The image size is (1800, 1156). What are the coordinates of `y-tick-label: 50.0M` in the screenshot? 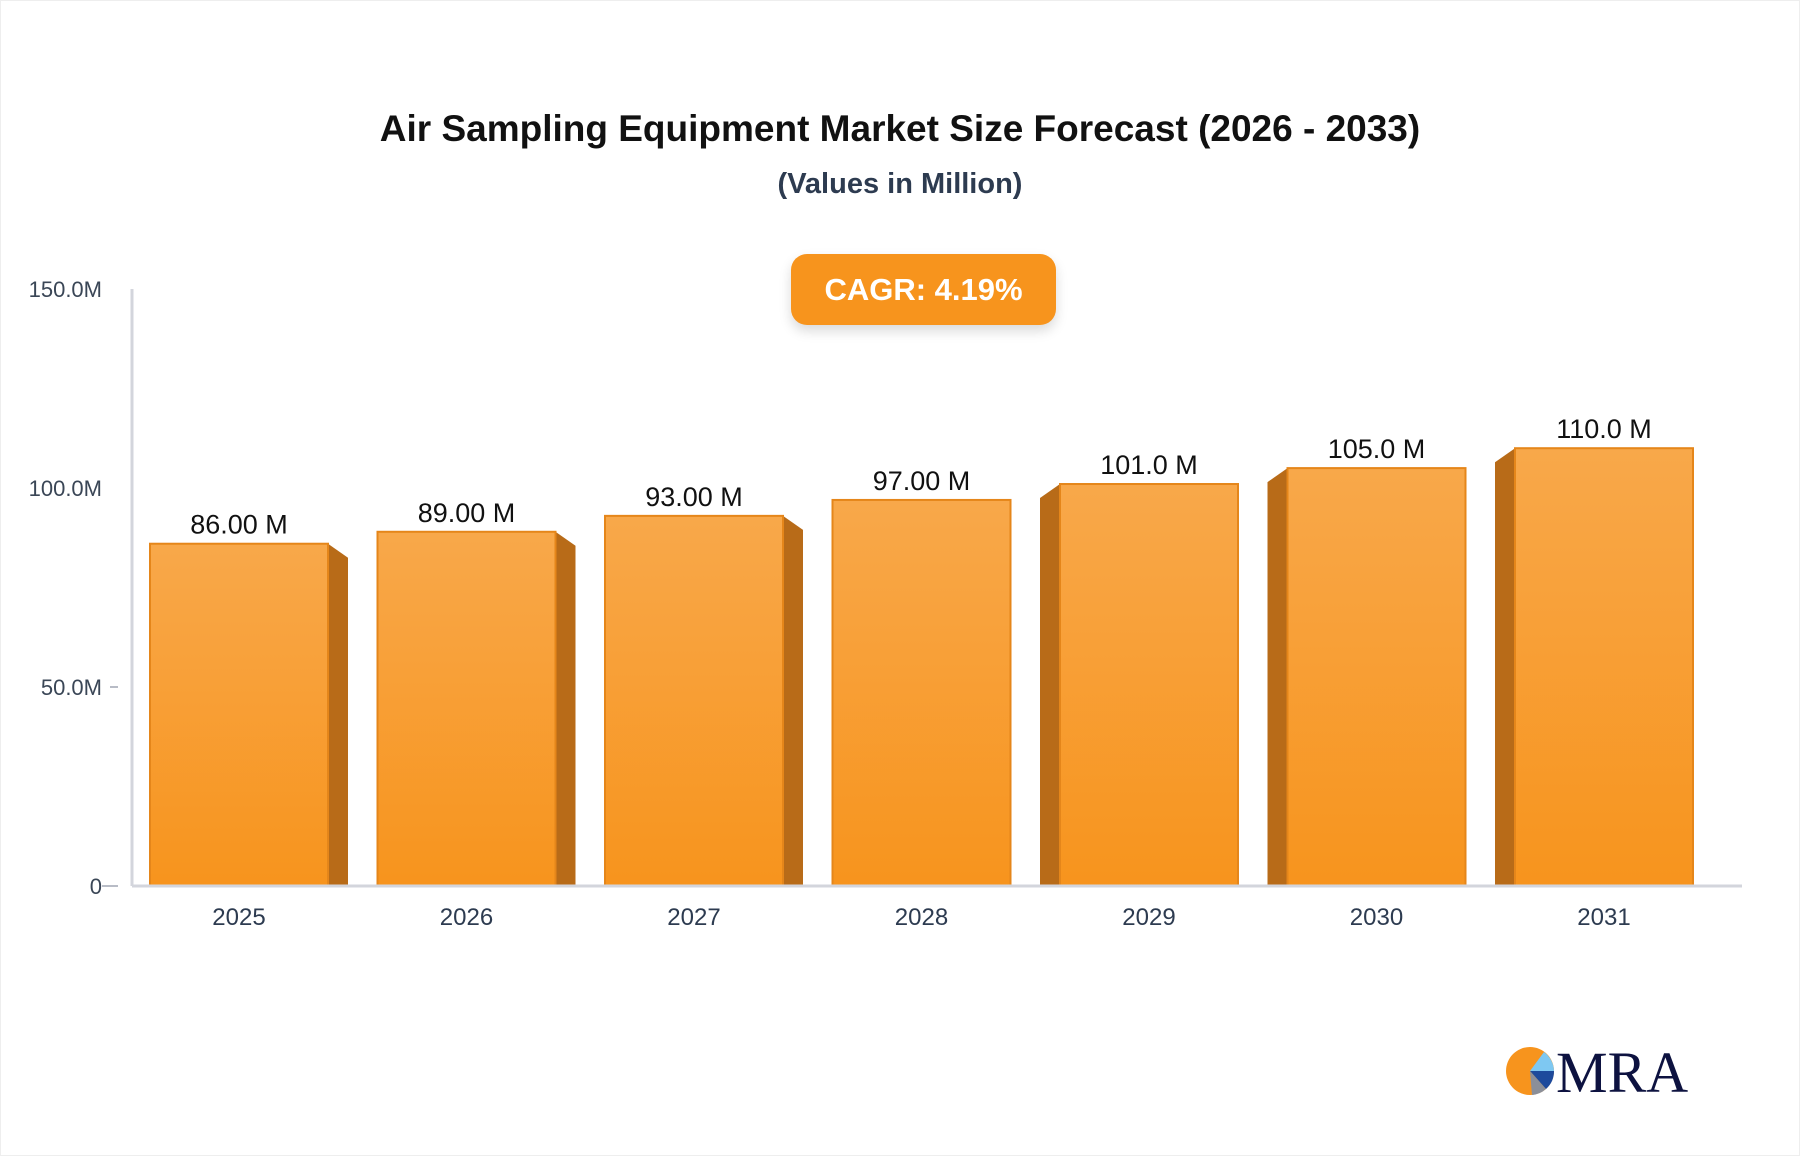 It's located at (71, 687).